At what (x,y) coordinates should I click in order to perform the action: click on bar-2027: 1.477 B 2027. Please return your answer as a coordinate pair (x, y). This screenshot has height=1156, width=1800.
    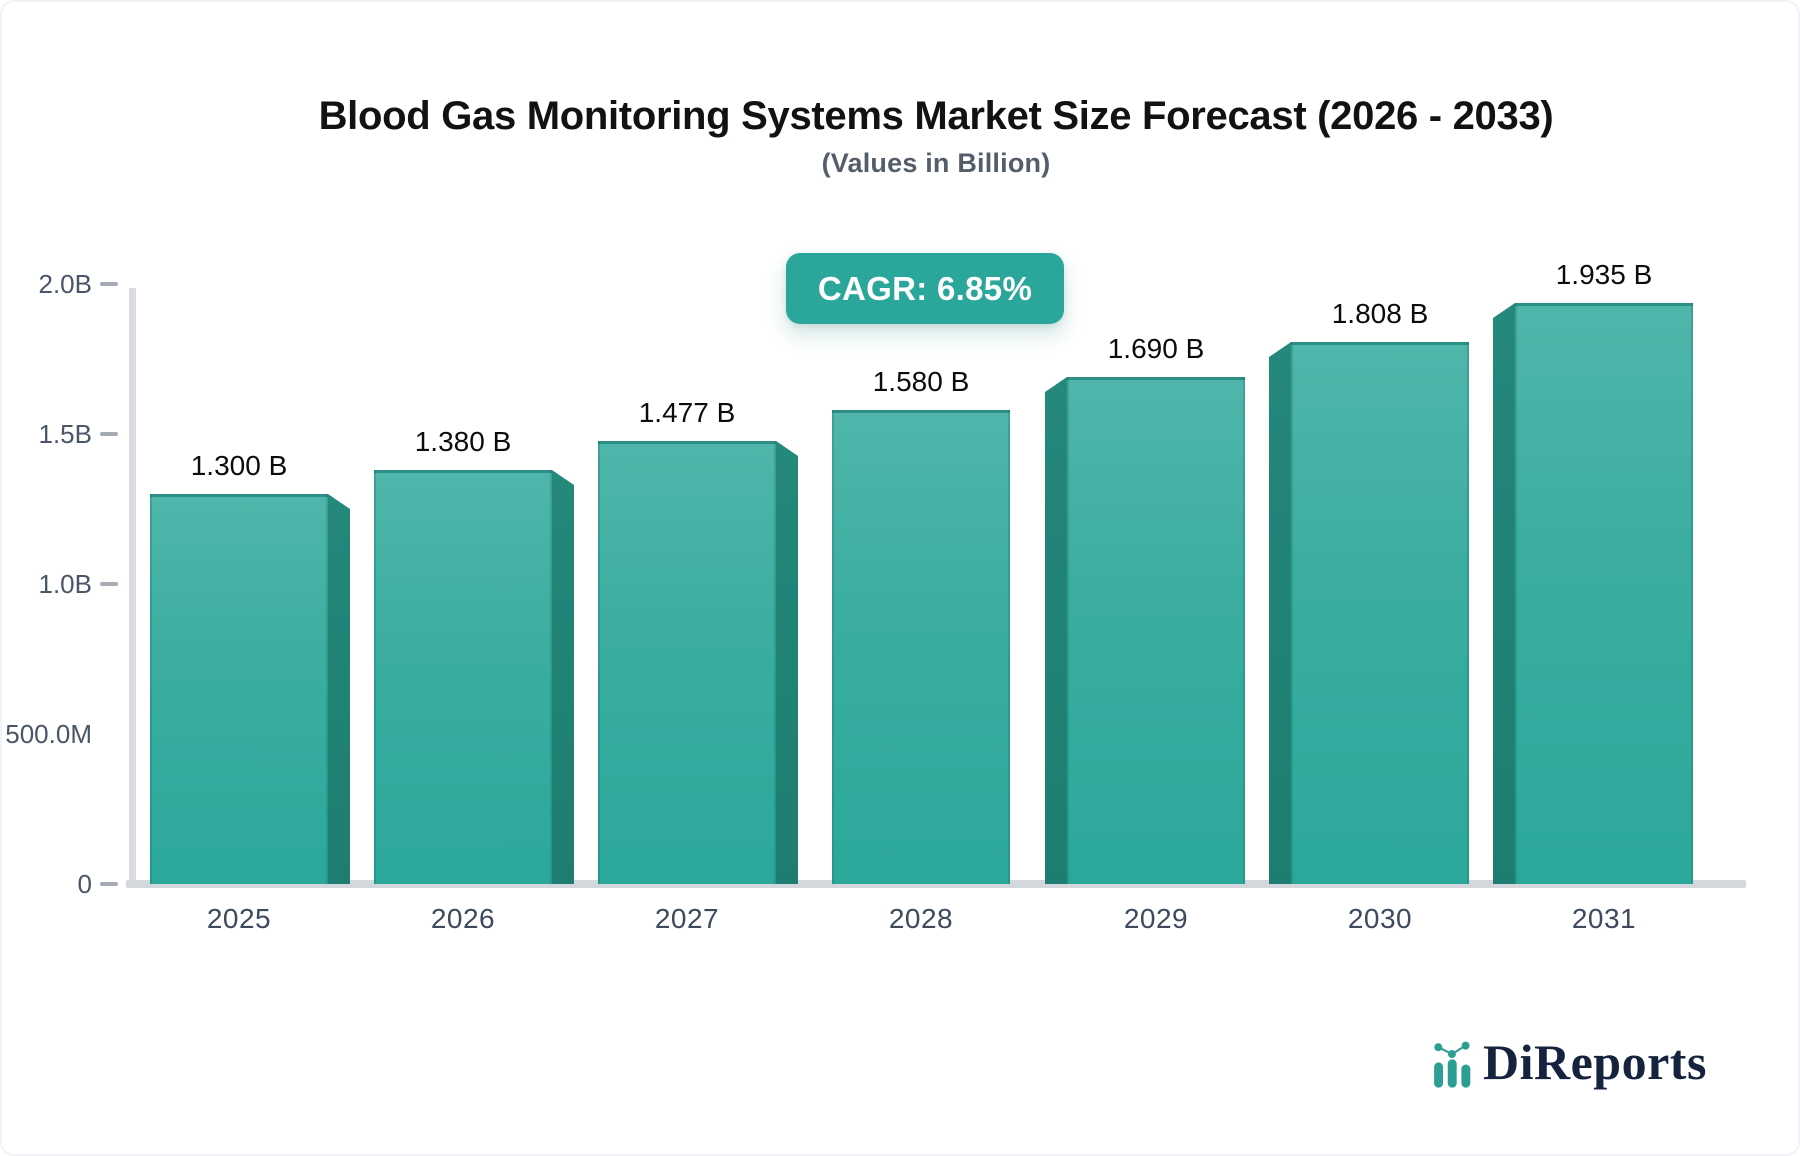
    Looking at the image, I should click on (698, 665).